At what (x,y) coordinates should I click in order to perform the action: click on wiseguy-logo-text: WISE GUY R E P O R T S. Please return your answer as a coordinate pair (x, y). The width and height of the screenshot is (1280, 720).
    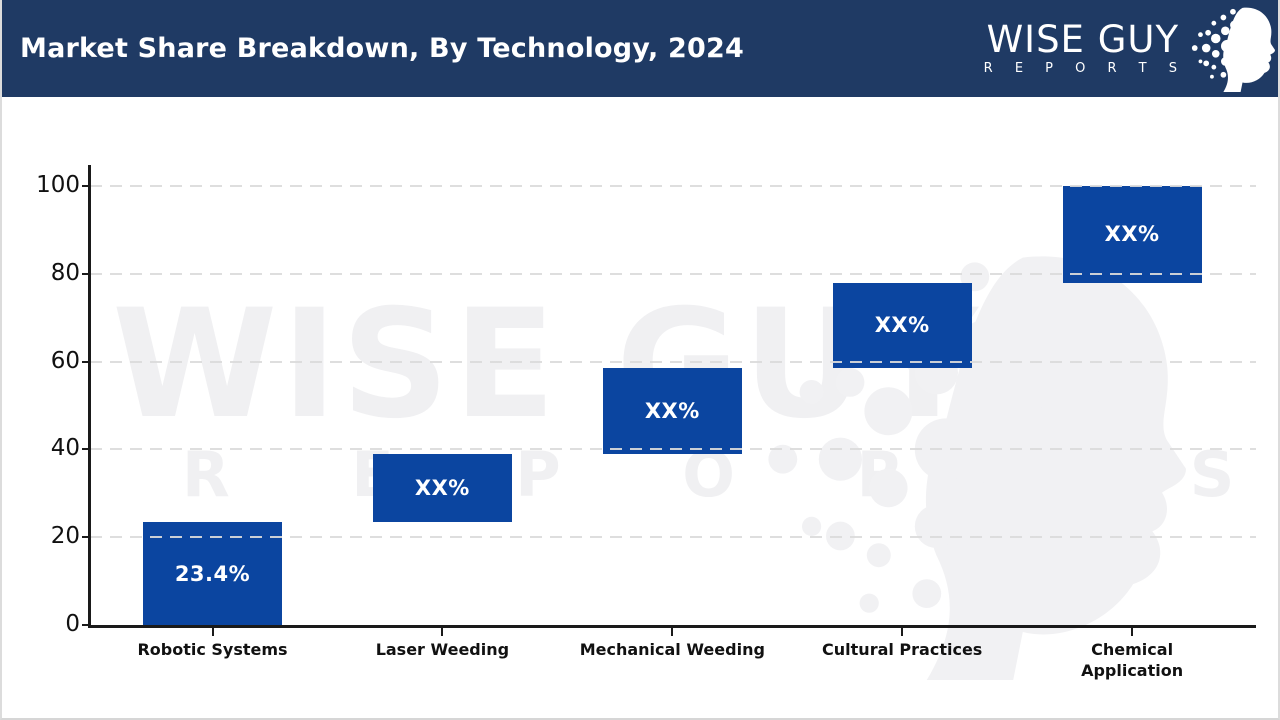
    Looking at the image, I should click on (1083, 47).